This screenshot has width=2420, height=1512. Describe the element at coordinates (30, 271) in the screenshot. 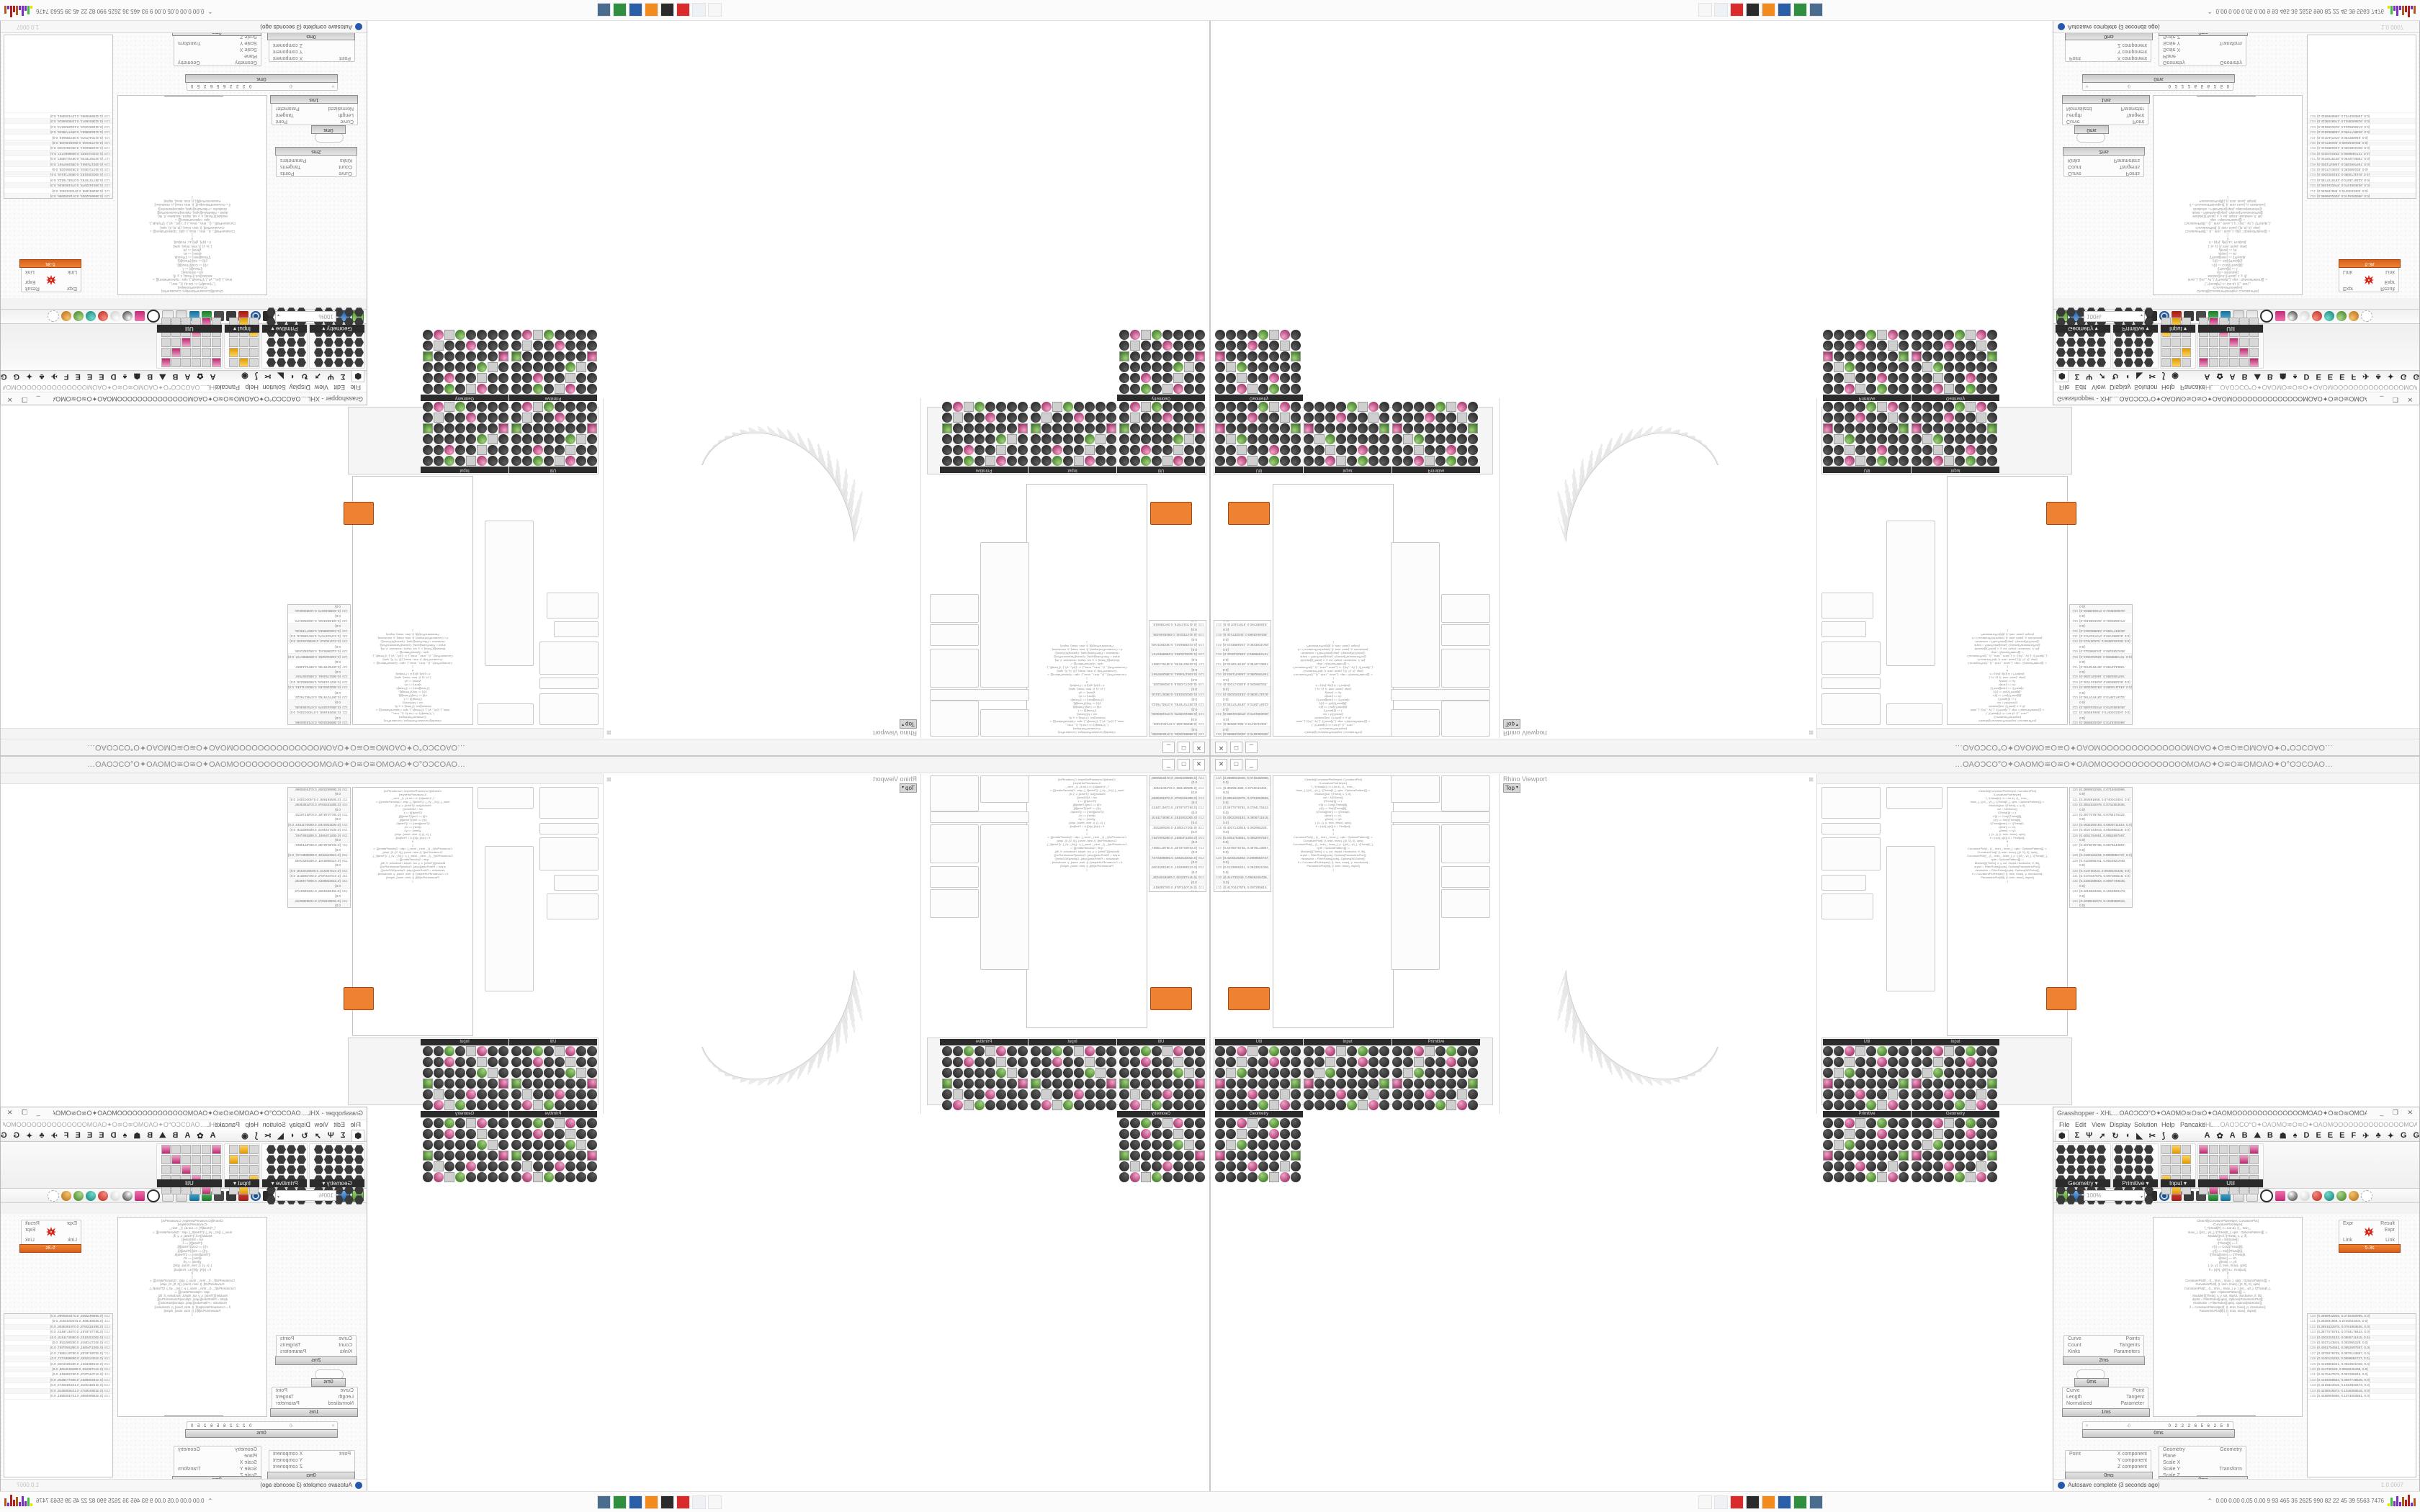

I see `port-link-out: Link` at that location.